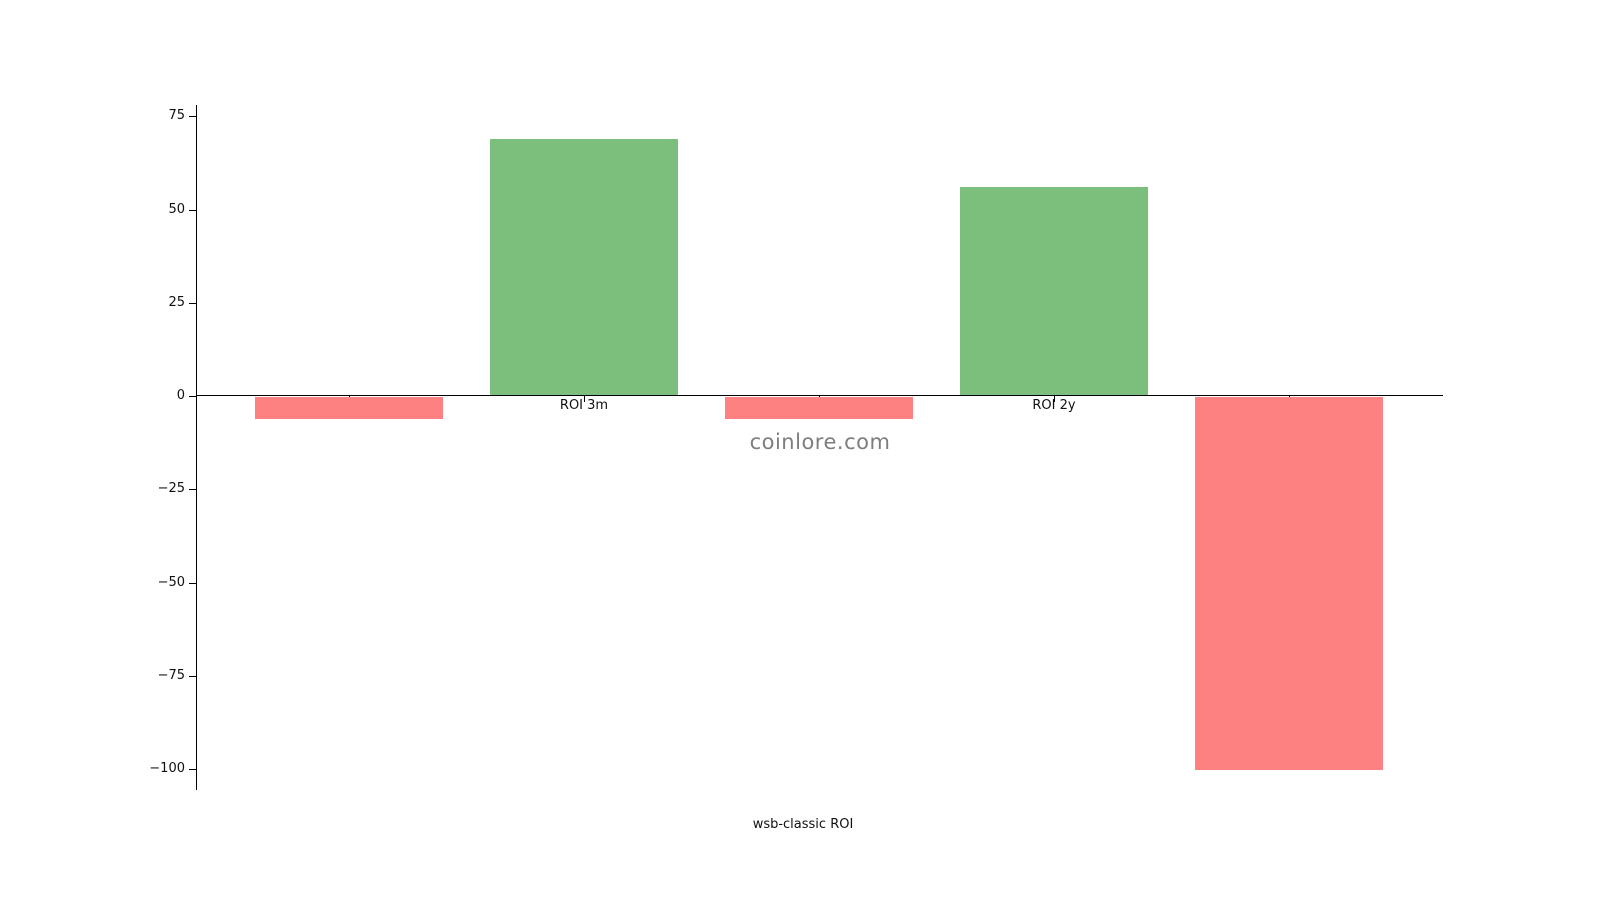  Describe the element at coordinates (1054, 291) in the screenshot. I see `bar-roi-2y` at that location.